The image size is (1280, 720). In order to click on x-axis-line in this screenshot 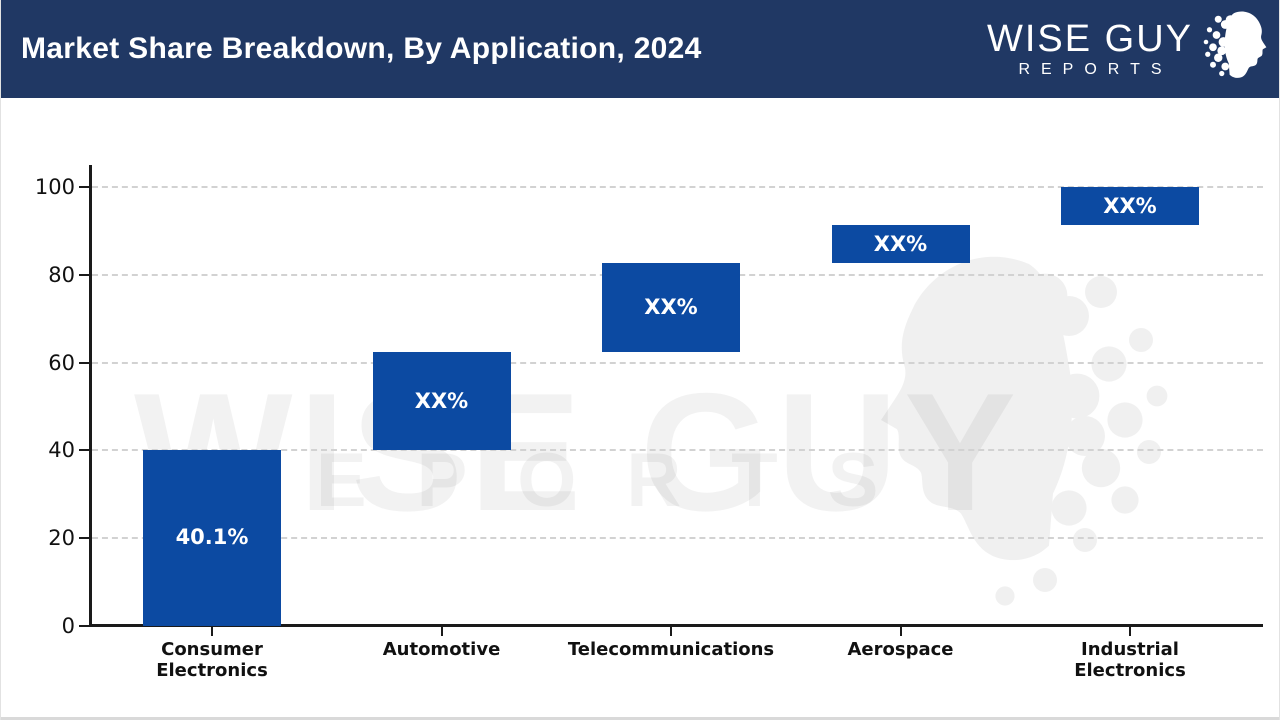, I will do `click(676, 625)`.